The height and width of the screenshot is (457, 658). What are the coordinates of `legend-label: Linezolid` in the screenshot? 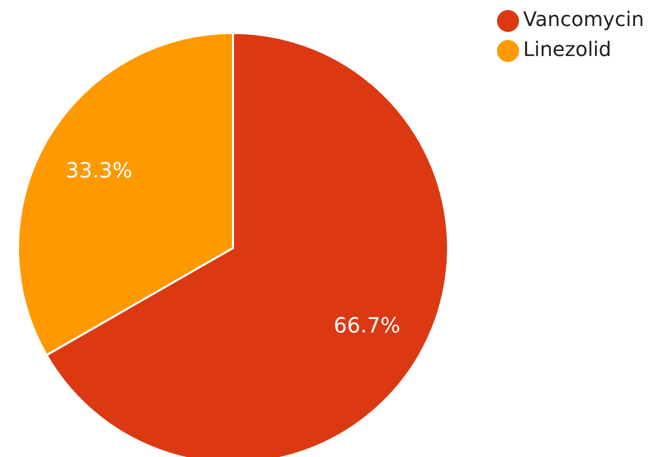 It's located at (567, 49).